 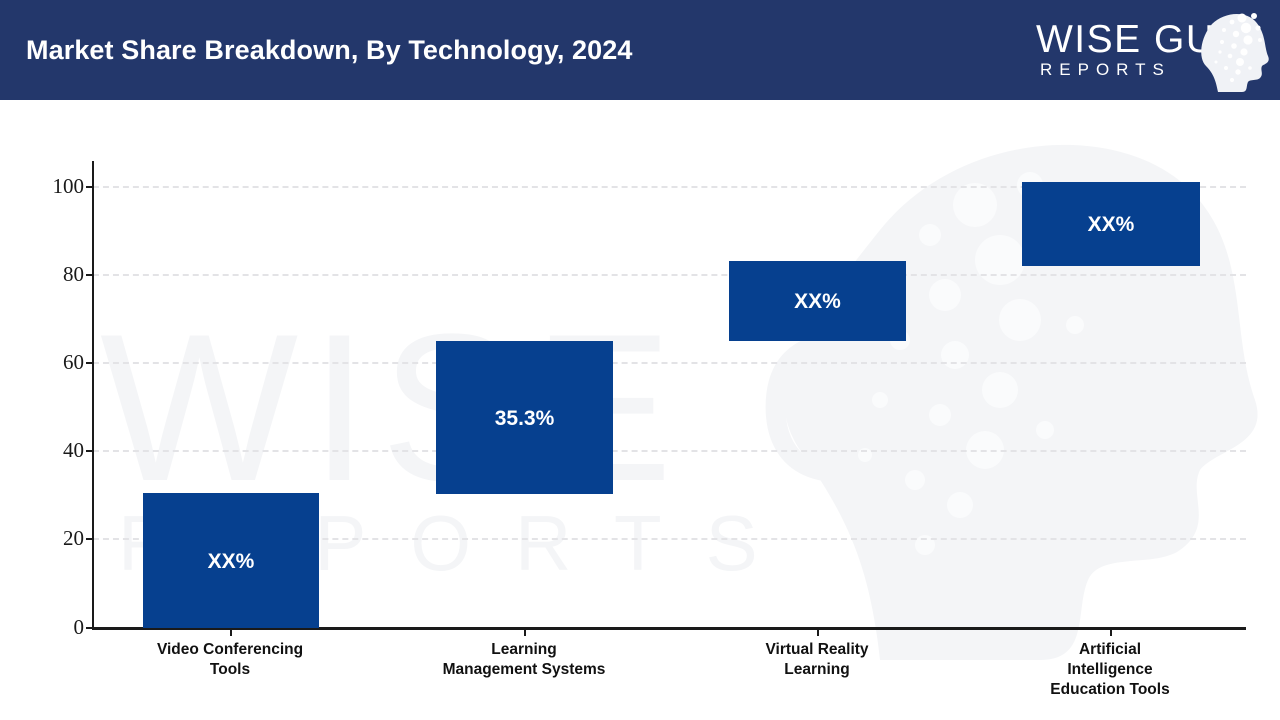 I want to click on bar-video-conferencing-tools, so click(x=231, y=560).